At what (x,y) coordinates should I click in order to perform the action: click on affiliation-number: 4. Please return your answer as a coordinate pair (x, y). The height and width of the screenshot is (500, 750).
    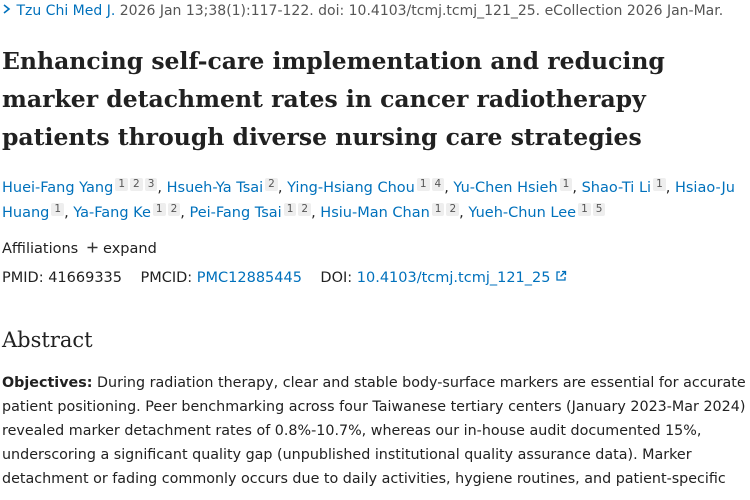
    Looking at the image, I should click on (438, 184).